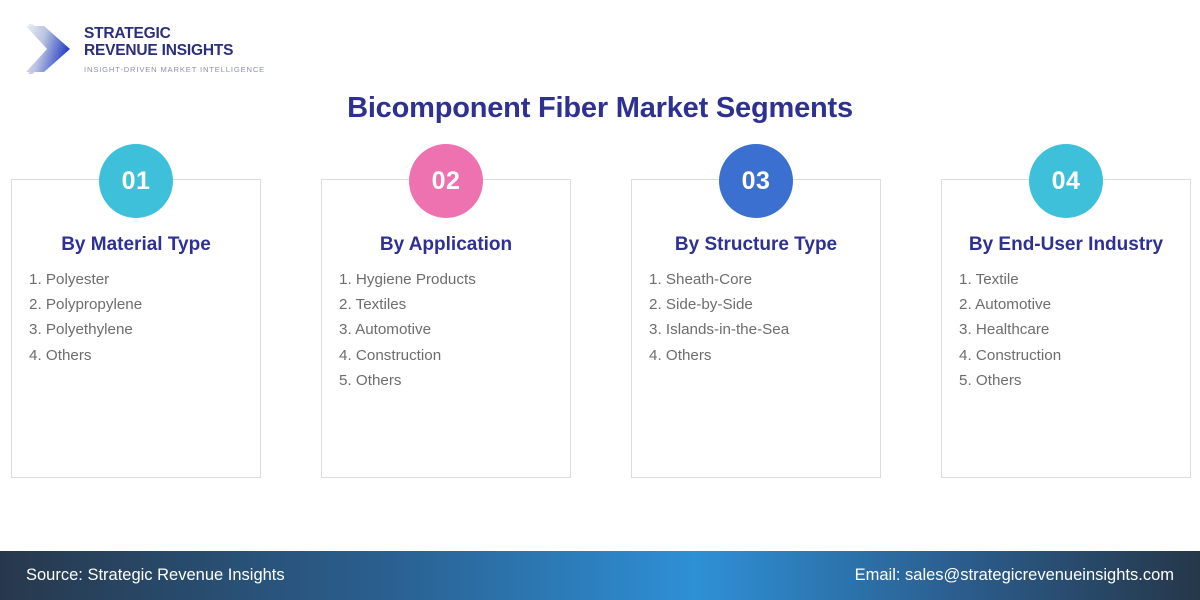  Describe the element at coordinates (381, 305) in the screenshot. I see `list-item: Textiles` at that location.